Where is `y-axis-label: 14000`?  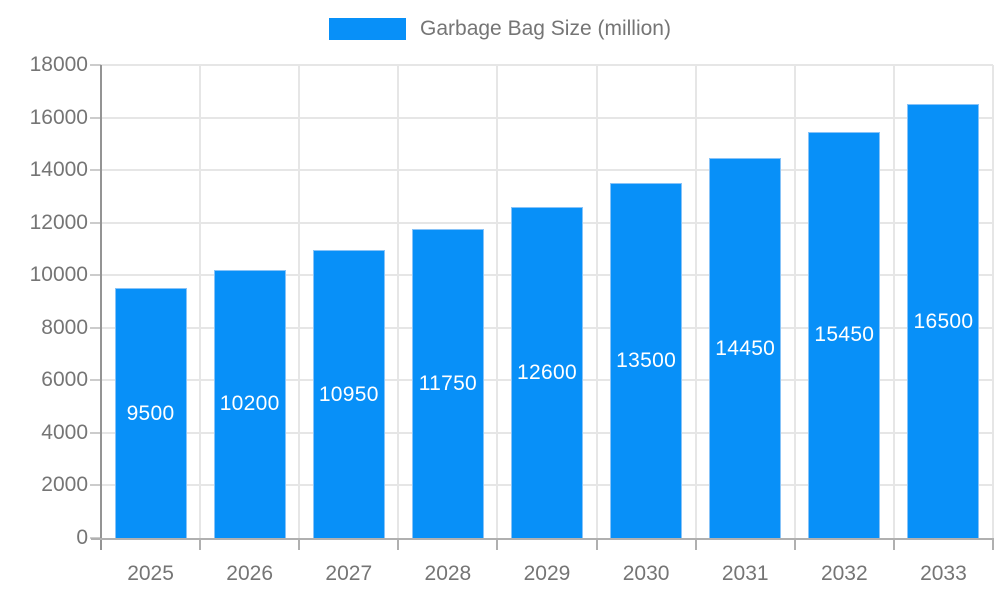 y-axis-label: 14000 is located at coordinates (58, 170).